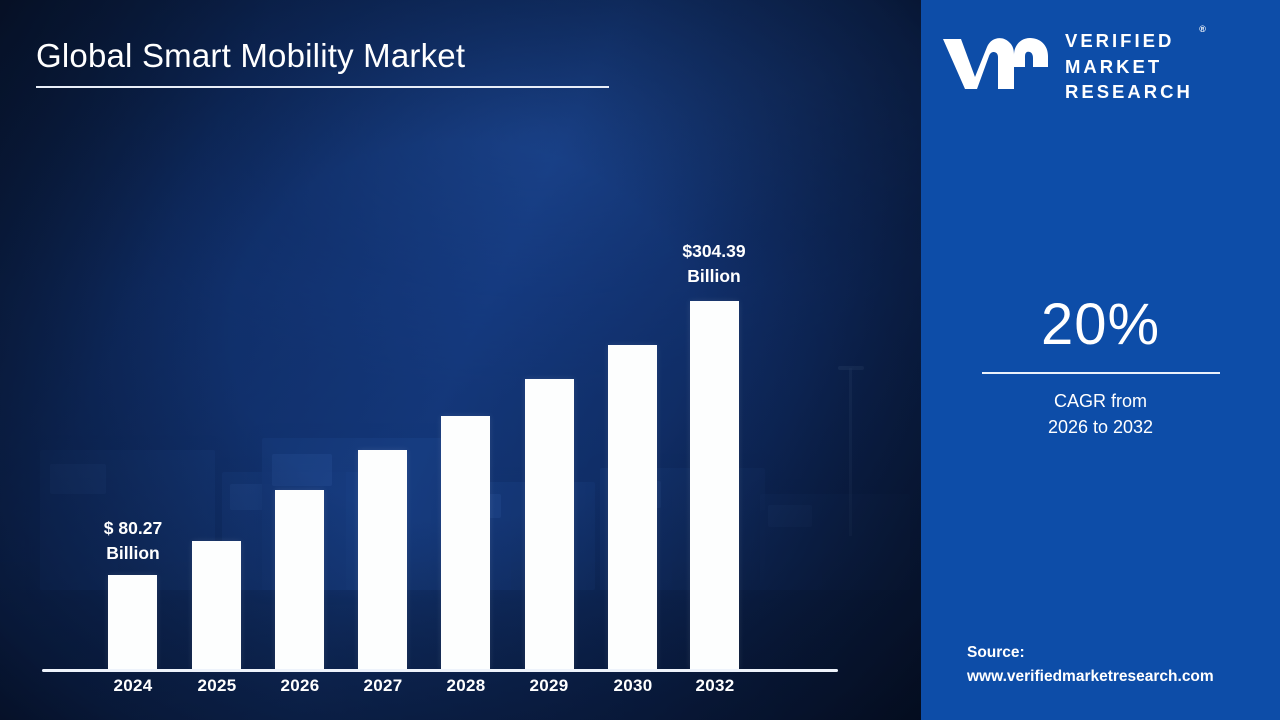 The image size is (1280, 720). Describe the element at coordinates (715, 685) in the screenshot. I see `x-tick-2032: 2032` at that location.